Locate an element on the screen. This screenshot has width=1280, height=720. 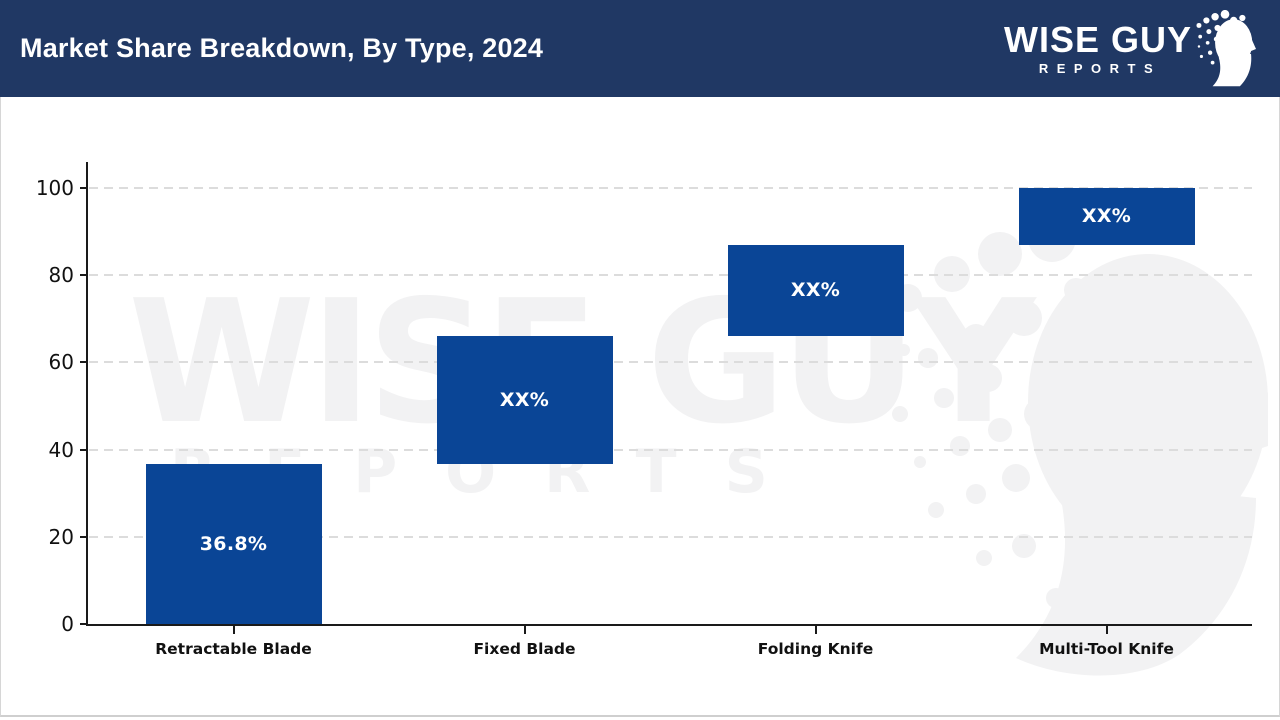
y-tick-label: 80 is located at coordinates (61, 275).